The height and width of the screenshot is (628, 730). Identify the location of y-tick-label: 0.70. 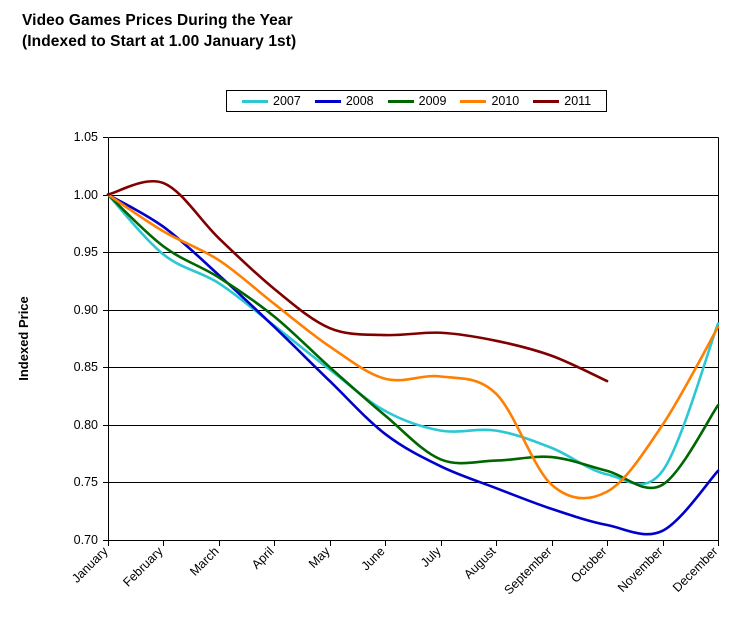
(86, 540).